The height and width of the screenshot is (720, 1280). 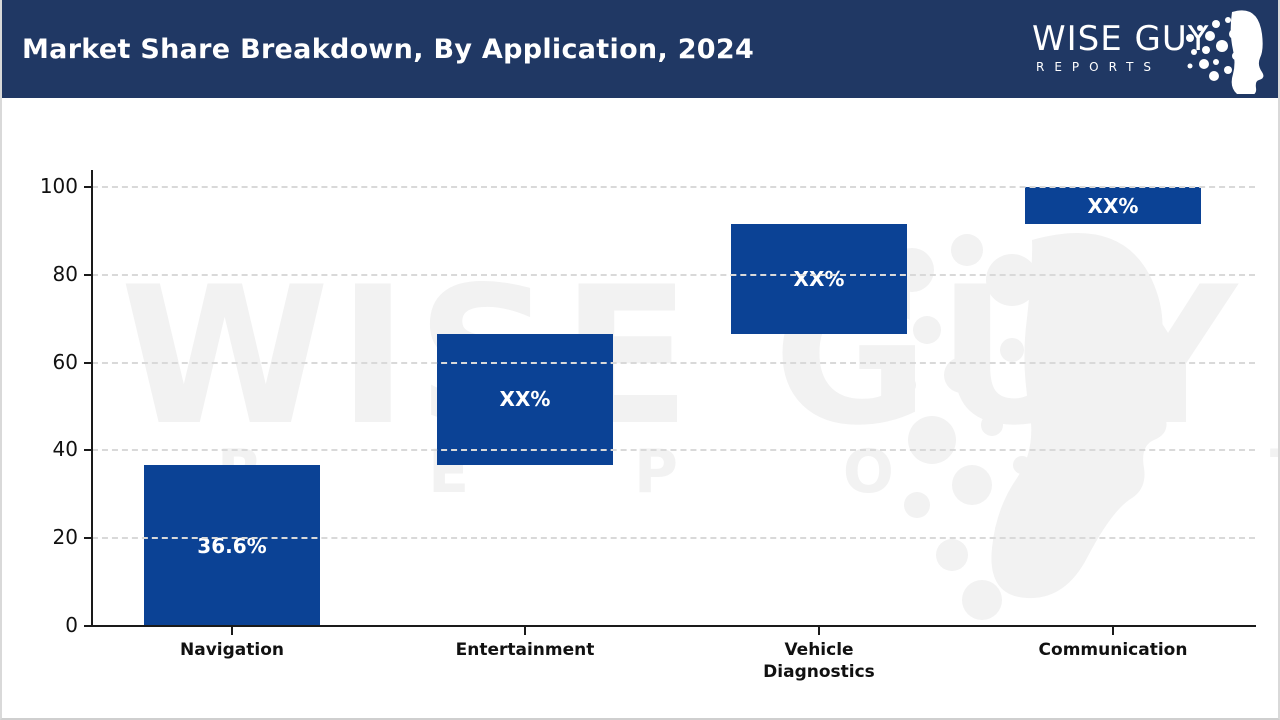 I want to click on x-category-label: Vehicle Diagnostics, so click(x=819, y=661).